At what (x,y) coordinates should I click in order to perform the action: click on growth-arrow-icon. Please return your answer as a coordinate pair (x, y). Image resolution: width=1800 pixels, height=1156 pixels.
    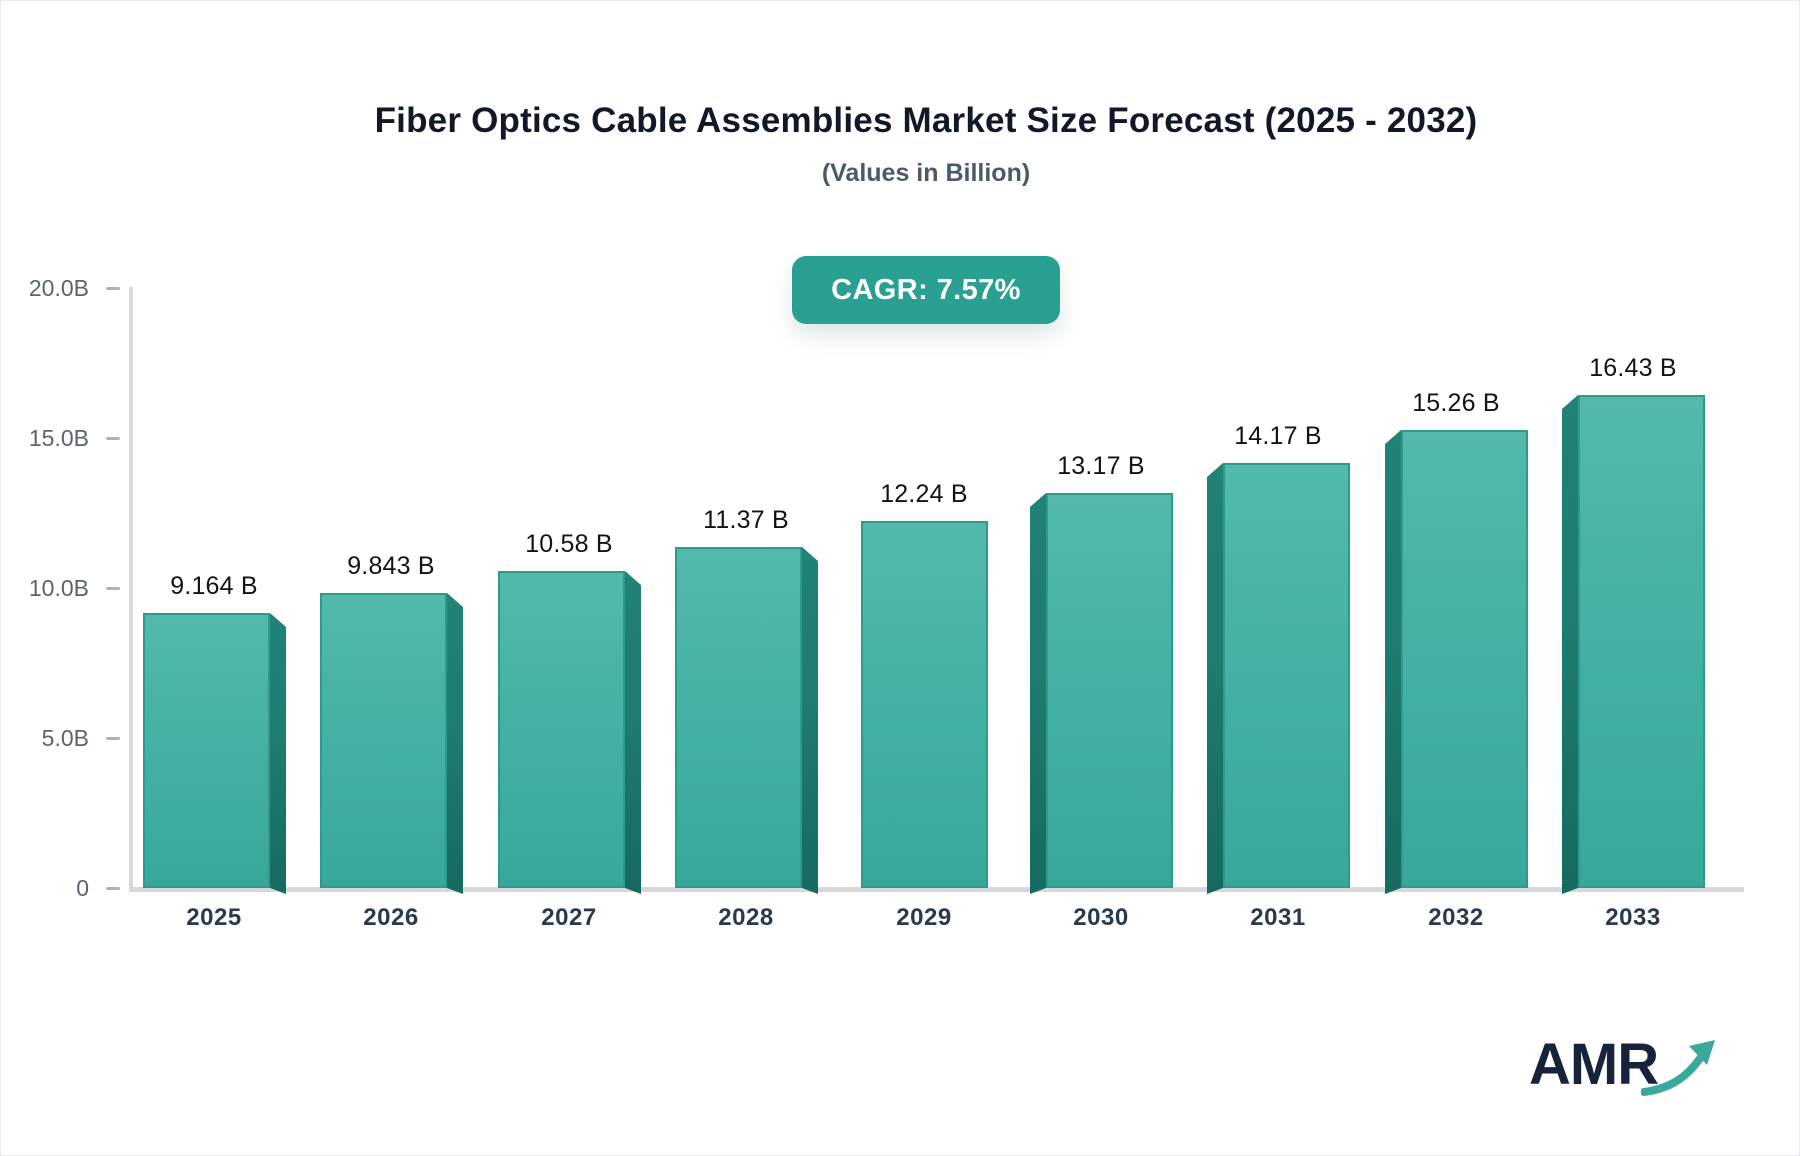
    Looking at the image, I should click on (1678, 1068).